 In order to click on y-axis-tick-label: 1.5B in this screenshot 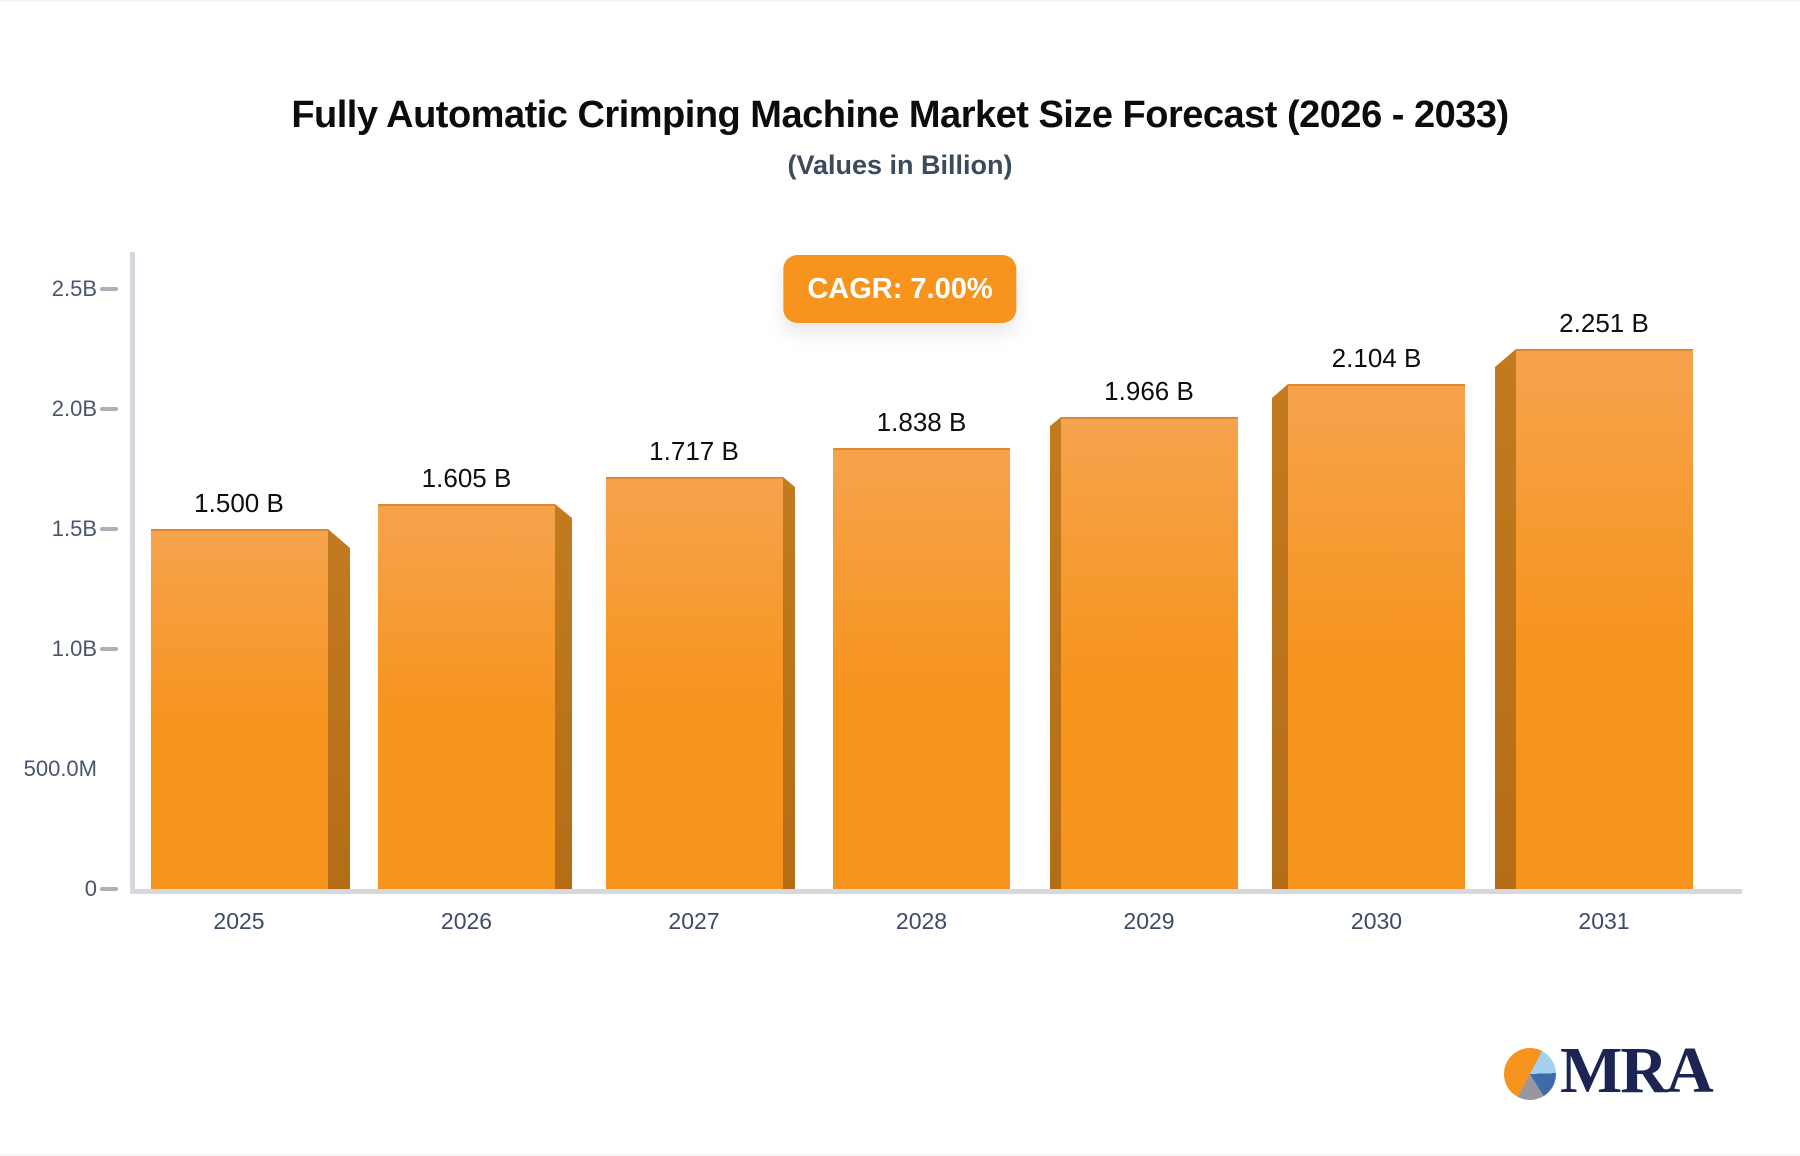, I will do `click(74, 528)`.